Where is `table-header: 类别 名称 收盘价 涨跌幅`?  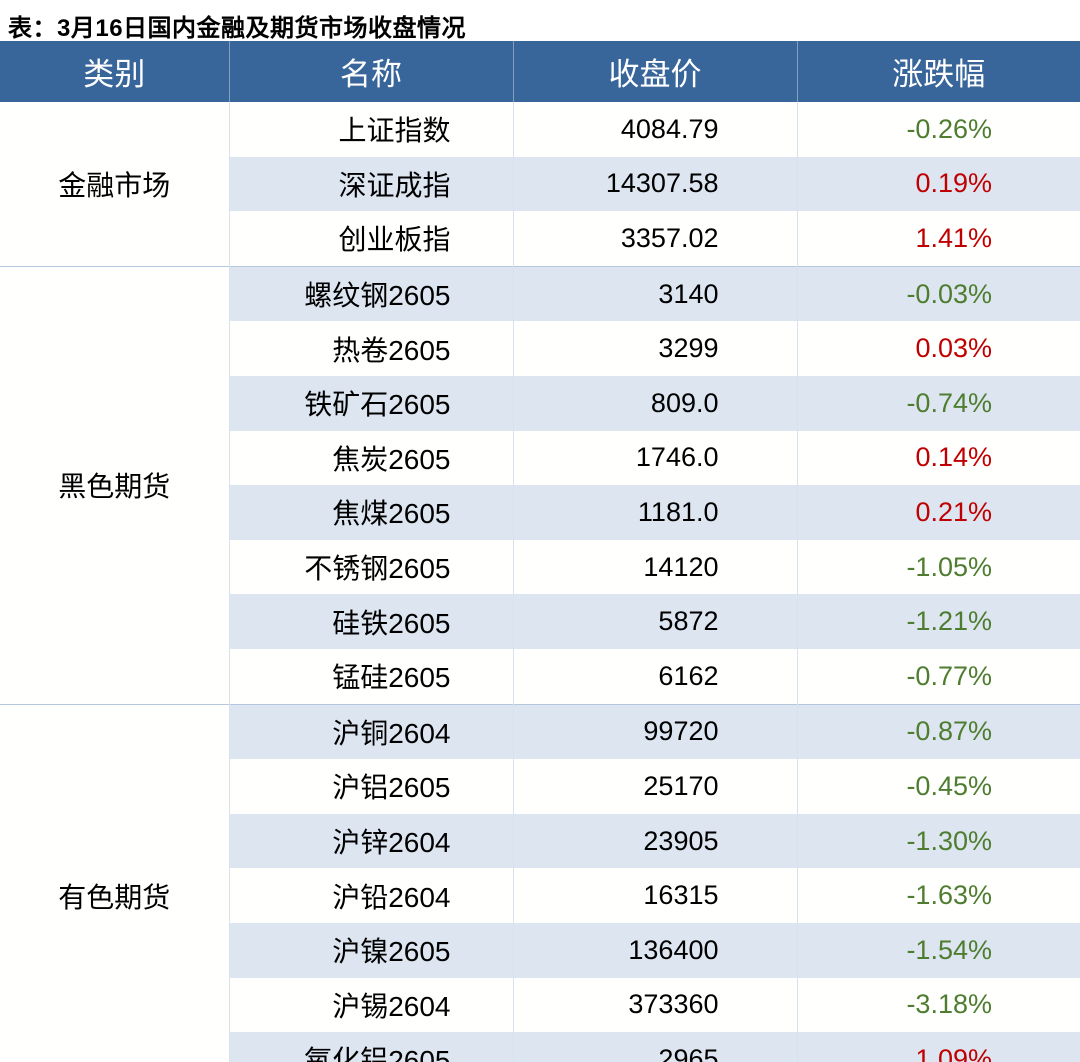 table-header: 类别 名称 收盘价 涨跌幅 is located at coordinates (540, 71).